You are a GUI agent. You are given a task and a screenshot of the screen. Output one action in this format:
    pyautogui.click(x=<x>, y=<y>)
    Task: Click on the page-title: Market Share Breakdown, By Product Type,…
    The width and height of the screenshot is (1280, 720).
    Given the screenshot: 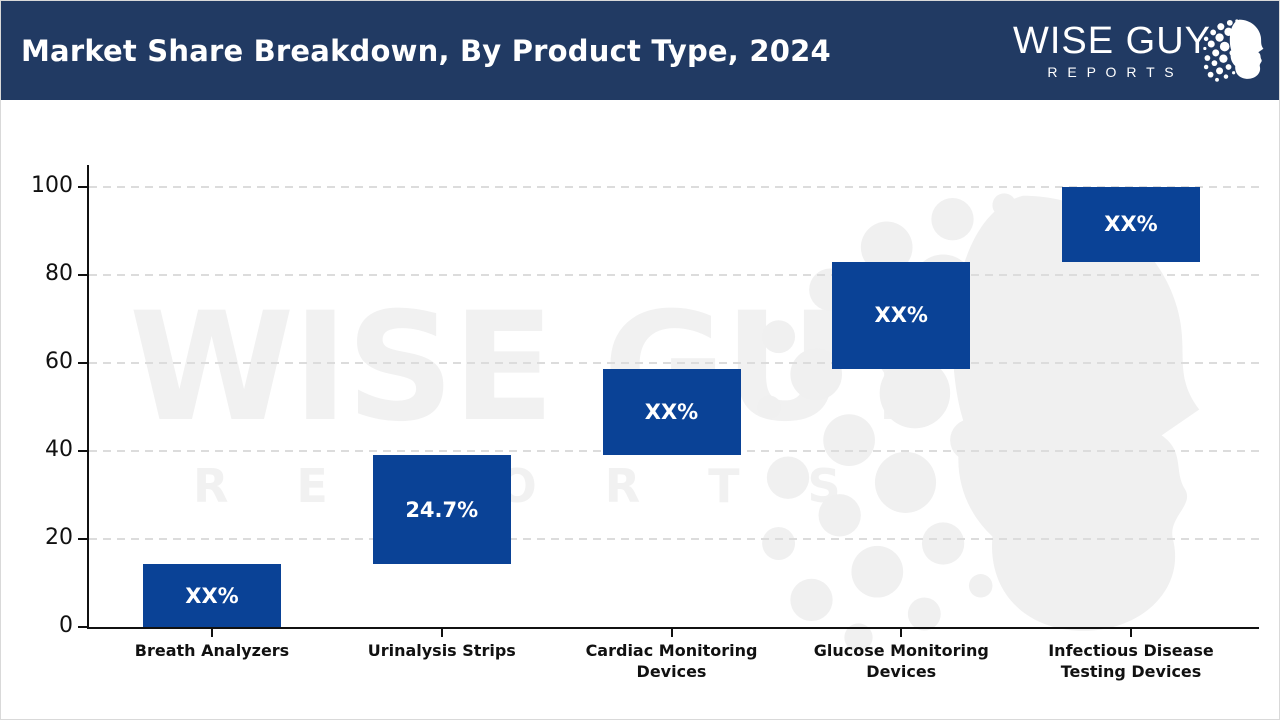 What is the action you would take?
    pyautogui.click(x=426, y=50)
    